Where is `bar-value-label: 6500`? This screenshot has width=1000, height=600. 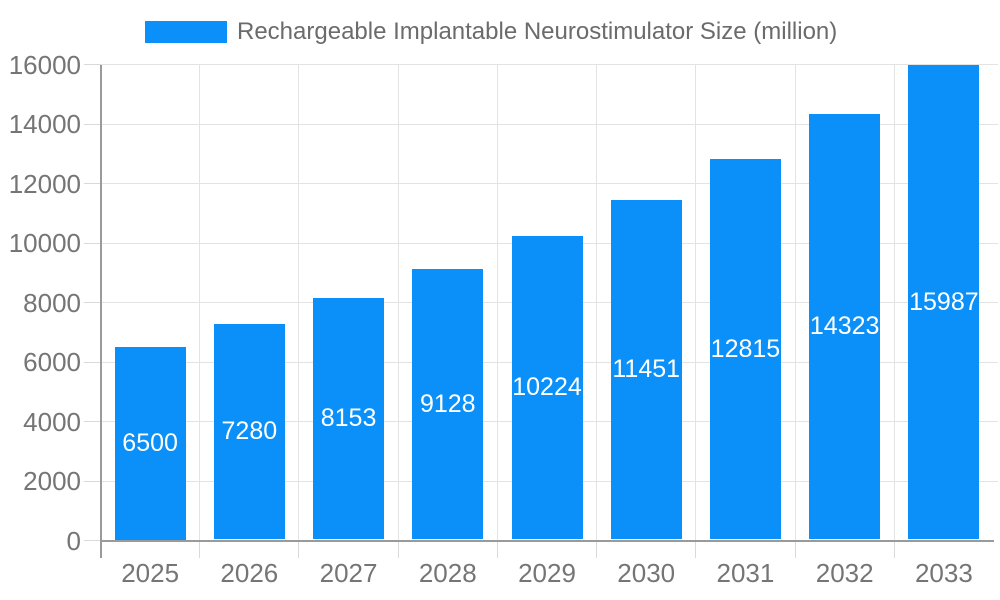 bar-value-label: 6500 is located at coordinates (150, 442).